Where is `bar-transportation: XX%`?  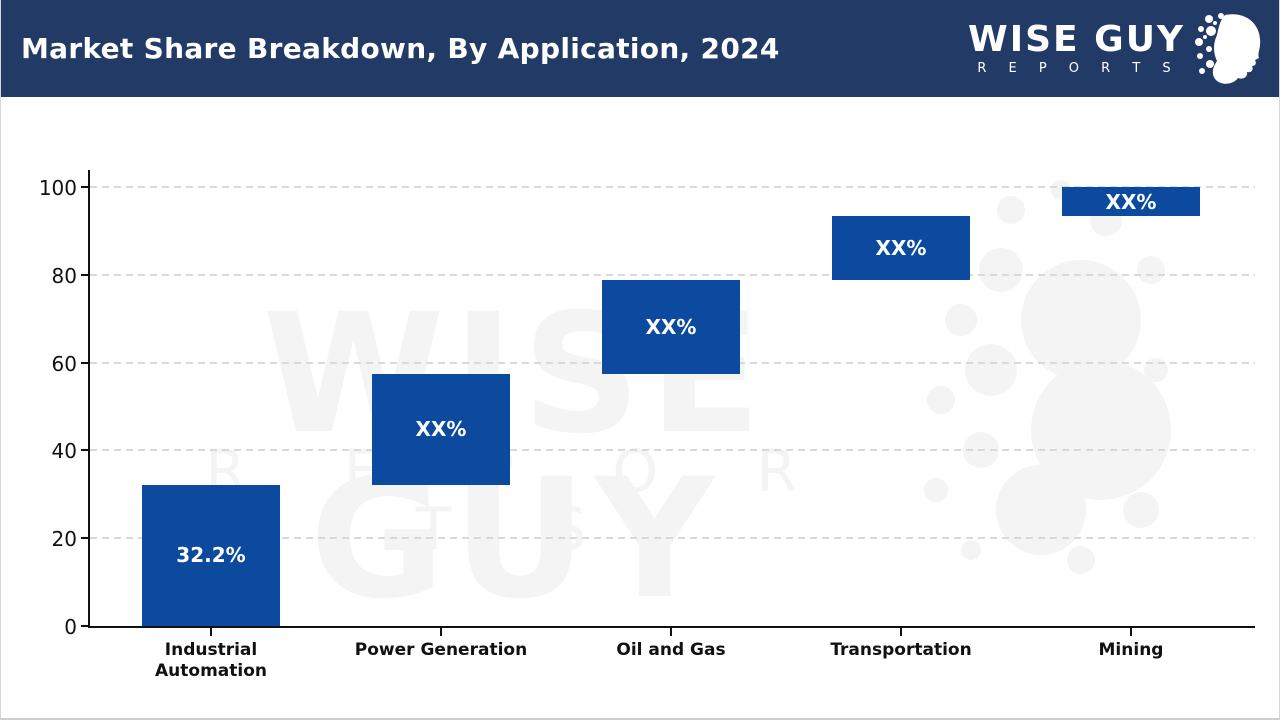
bar-transportation: XX% is located at coordinates (901, 248).